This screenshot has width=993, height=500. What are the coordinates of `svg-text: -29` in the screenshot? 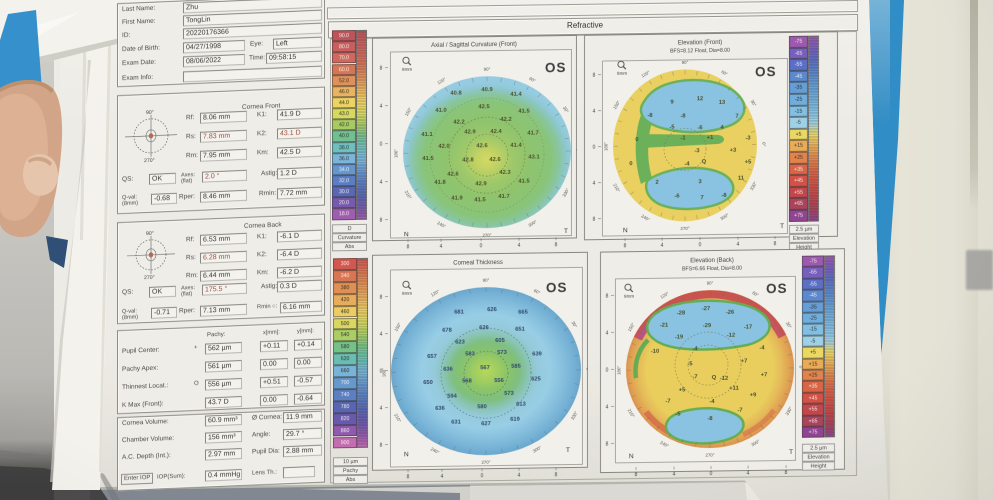 It's located at (707, 326).